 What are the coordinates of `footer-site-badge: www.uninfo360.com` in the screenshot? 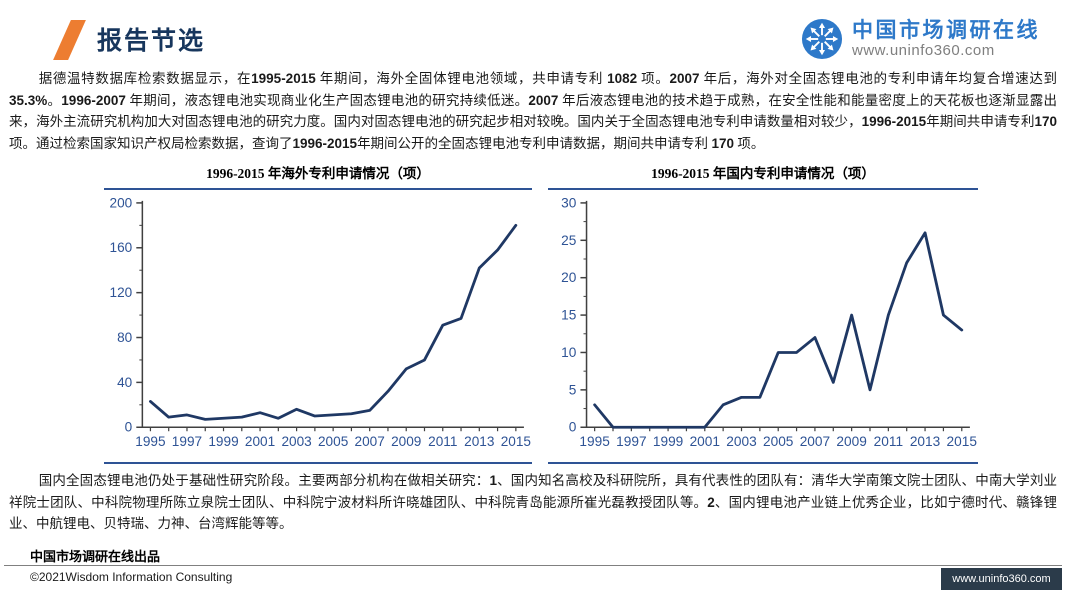 It's located at (1001, 579).